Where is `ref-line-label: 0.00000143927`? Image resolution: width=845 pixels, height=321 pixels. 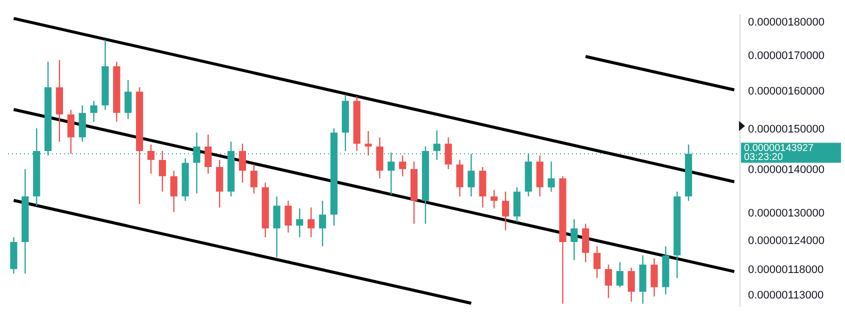
ref-line-label: 0.00000143927 is located at coordinates (779, 148).